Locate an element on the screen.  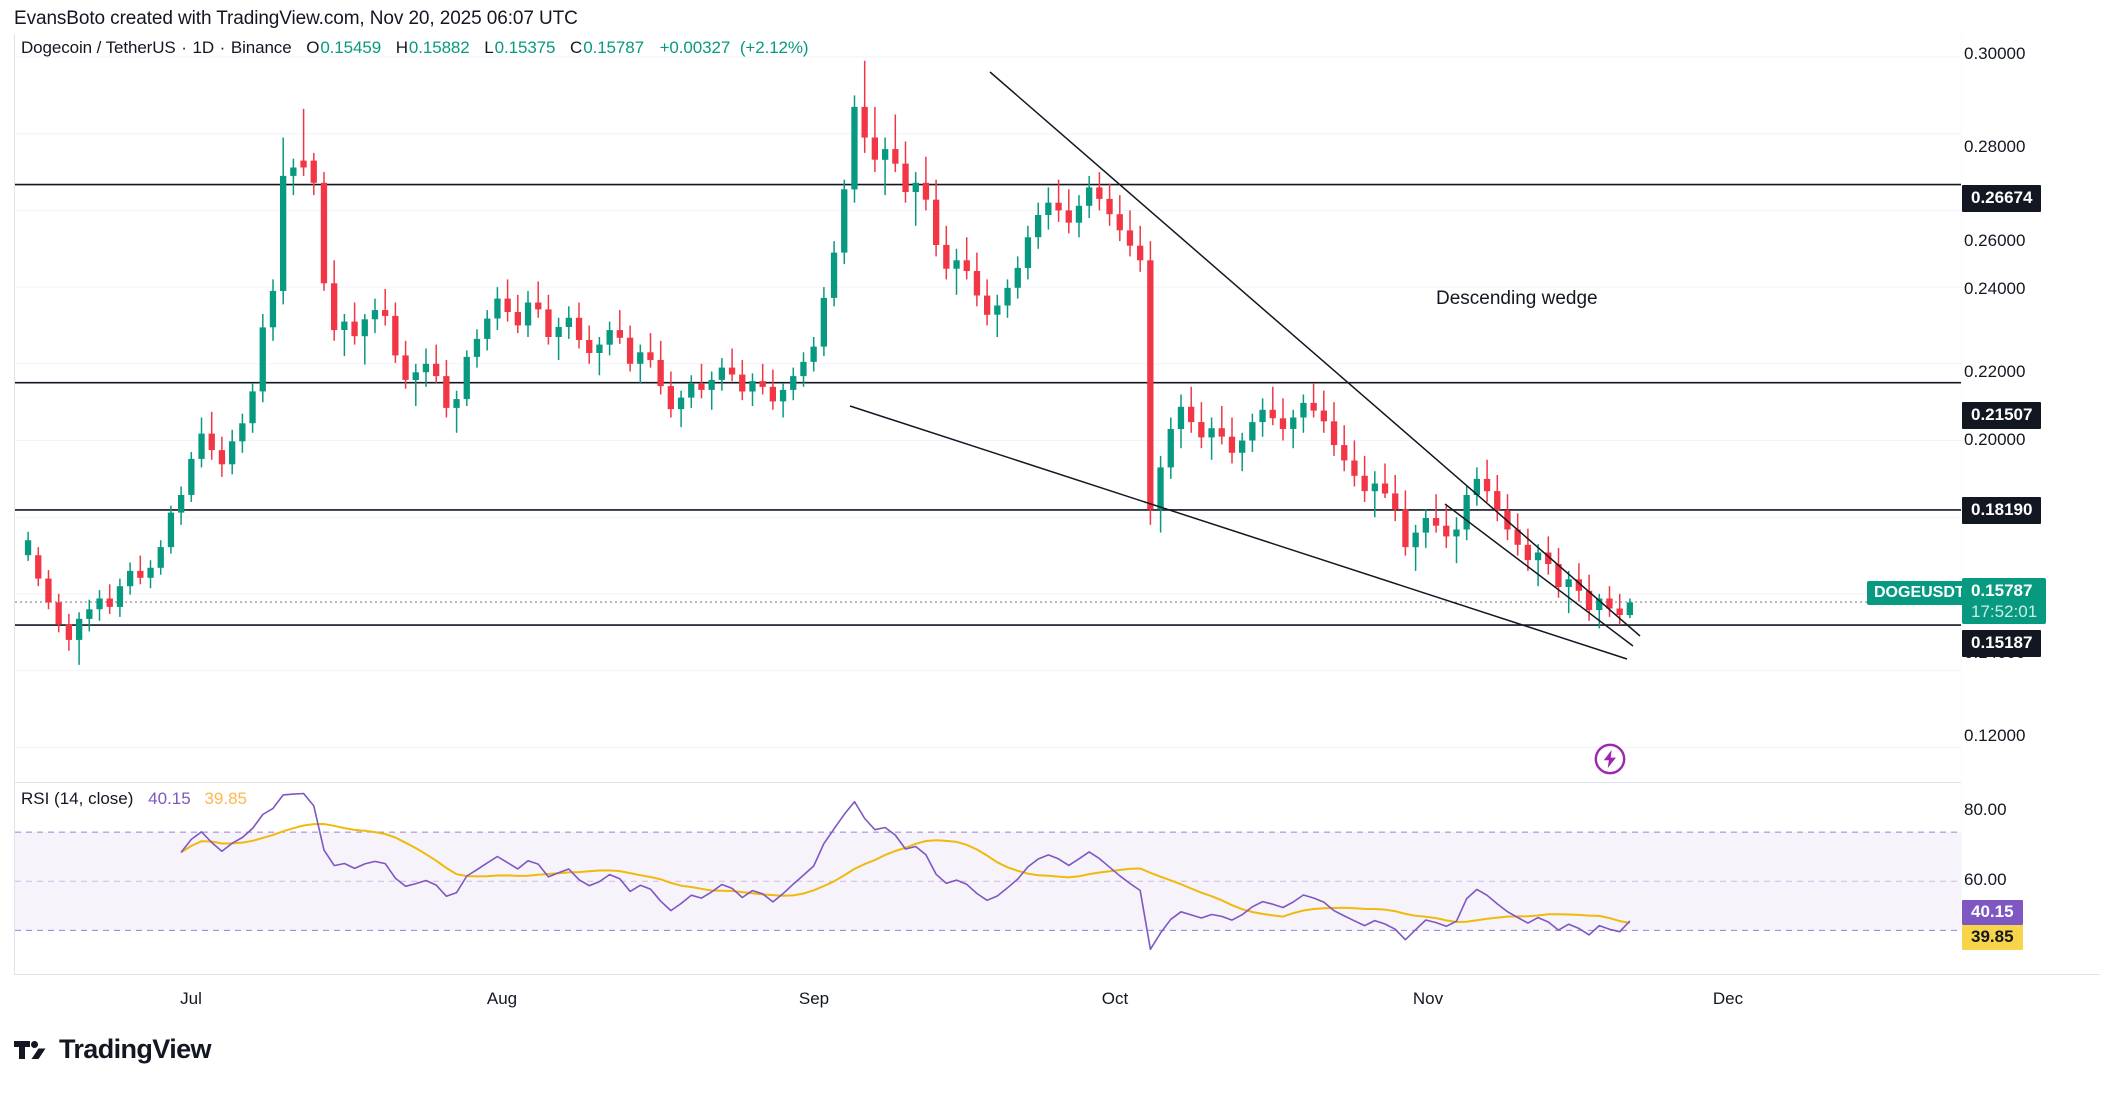
tradingview-brand: TradingView is located at coordinates (135, 1049).